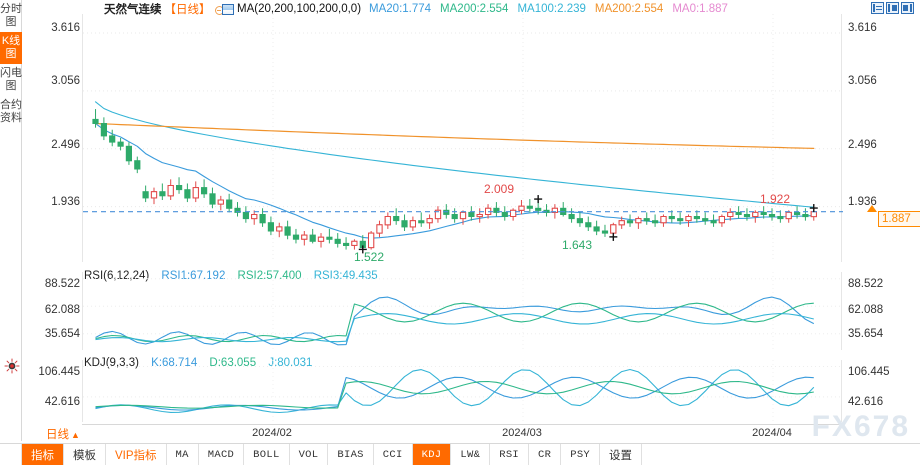 The image size is (920, 465). What do you see at coordinates (272, 433) in the screenshot?
I see `date-tick-0: 2024/02` at bounding box center [272, 433].